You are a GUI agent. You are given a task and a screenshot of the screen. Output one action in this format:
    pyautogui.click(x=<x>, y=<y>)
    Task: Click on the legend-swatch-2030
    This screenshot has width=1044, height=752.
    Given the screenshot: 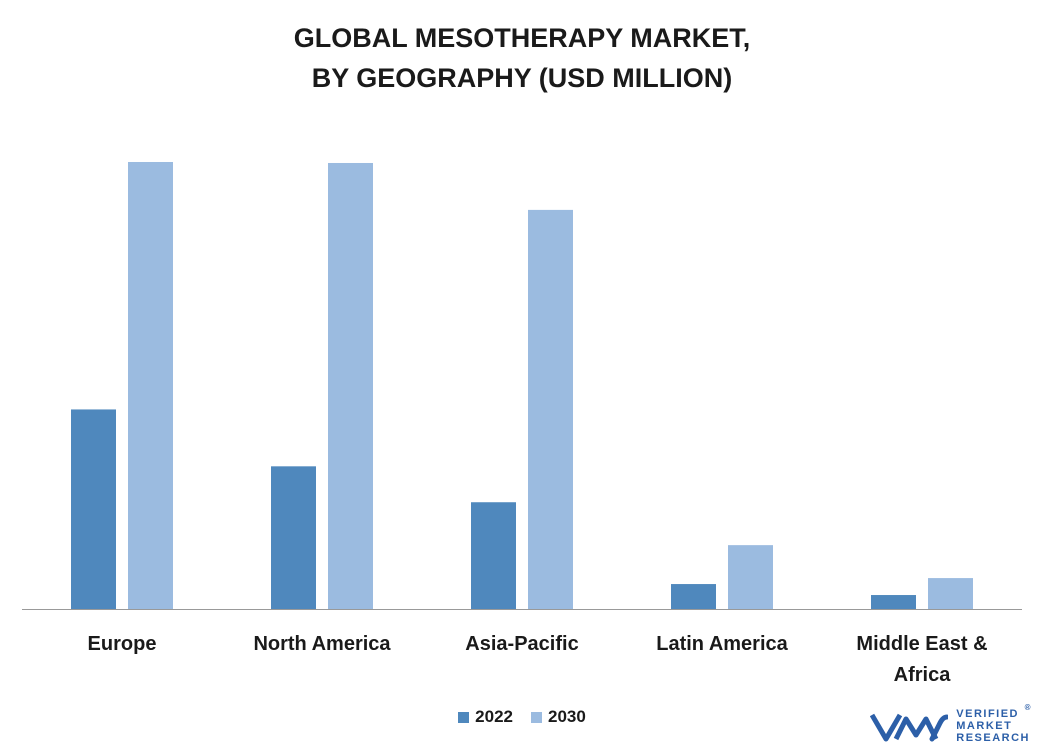 What is the action you would take?
    pyautogui.click(x=536, y=717)
    